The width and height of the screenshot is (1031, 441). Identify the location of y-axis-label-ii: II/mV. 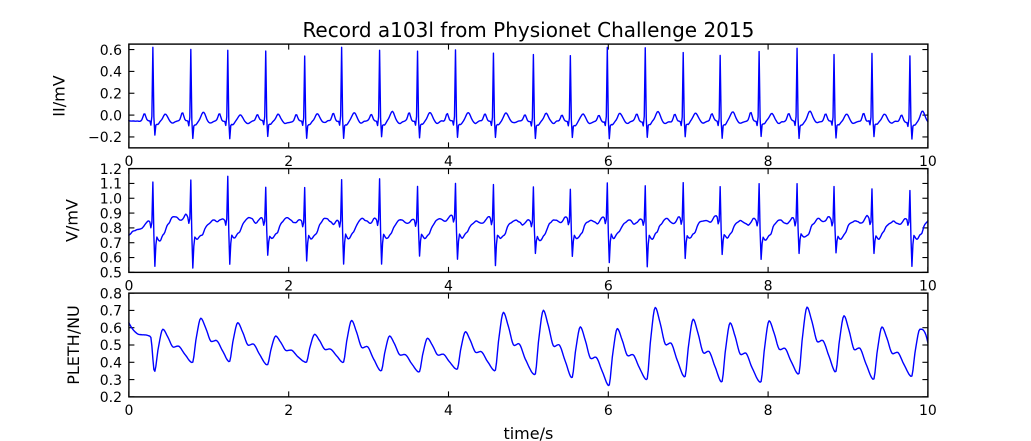
(58, 95).